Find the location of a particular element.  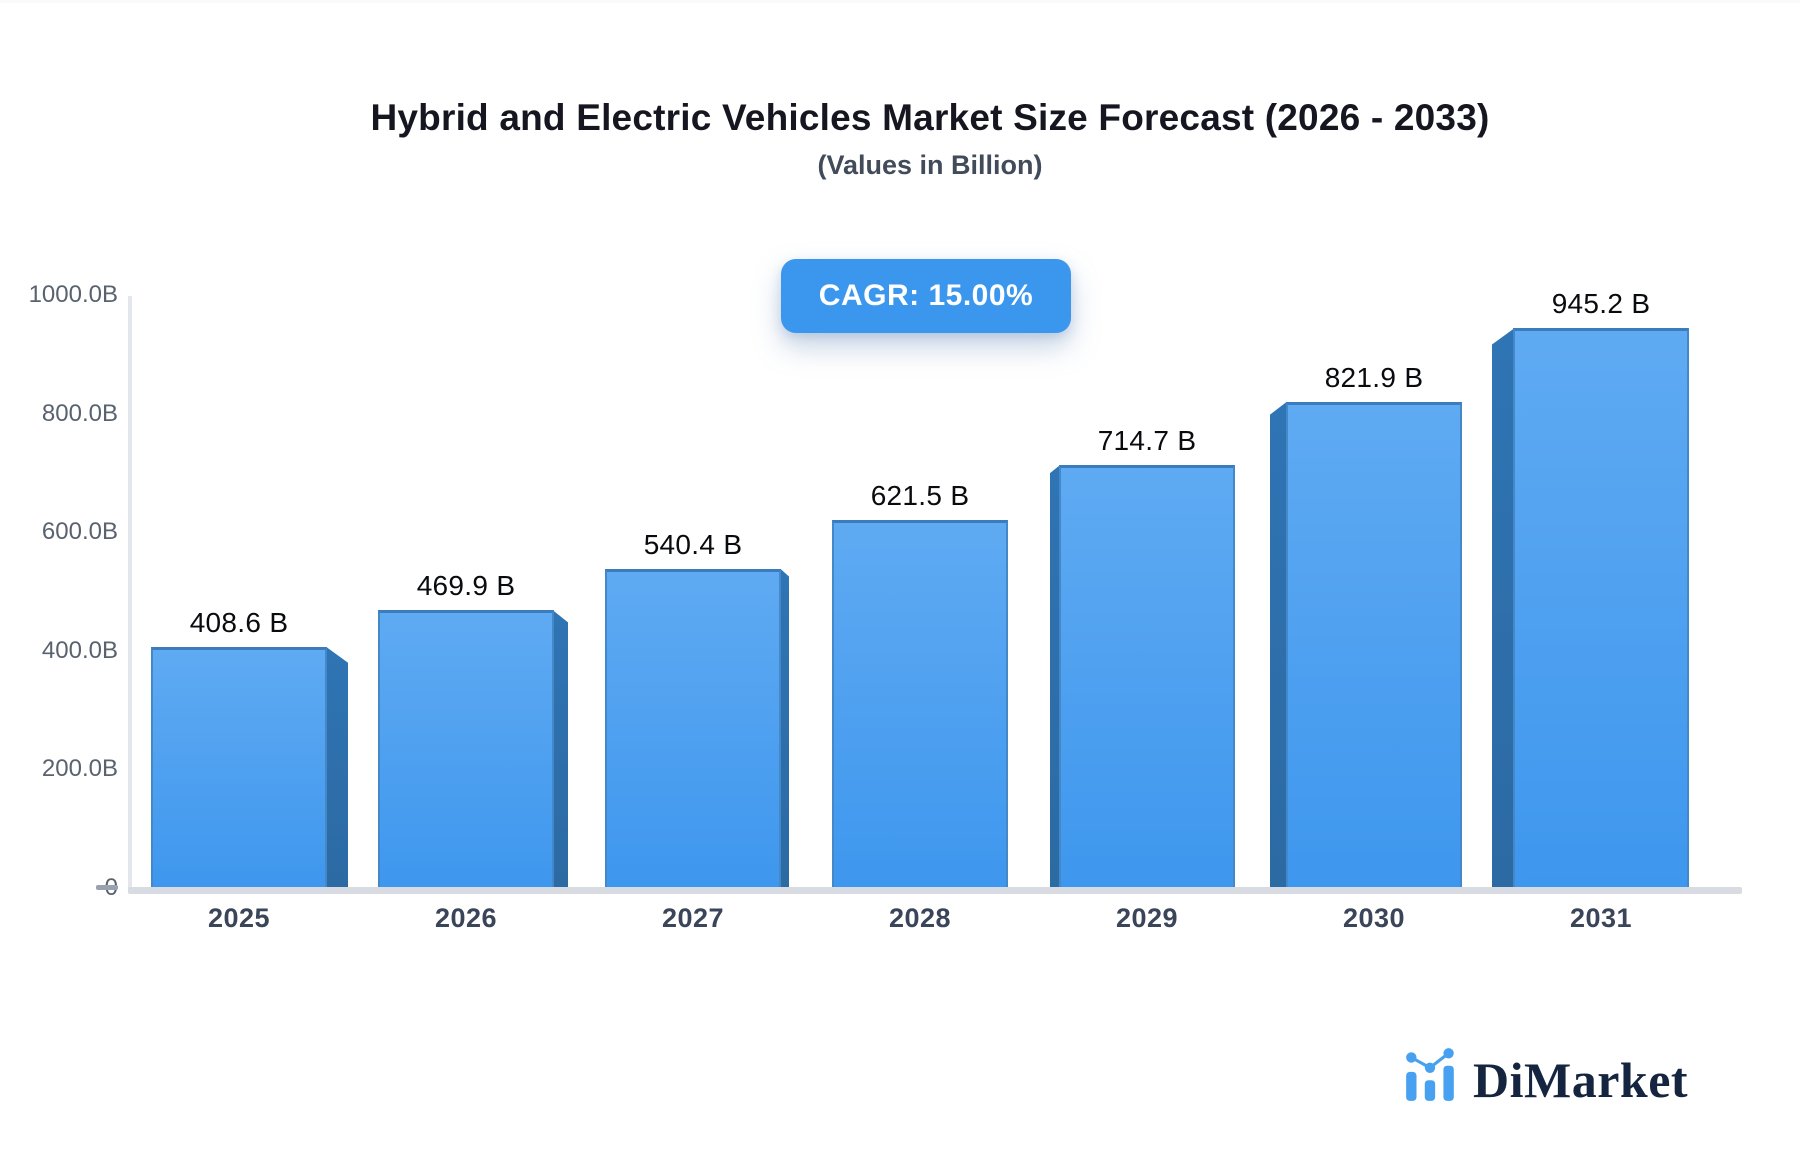

y-axis-label: 1000.0B is located at coordinates (73, 294).